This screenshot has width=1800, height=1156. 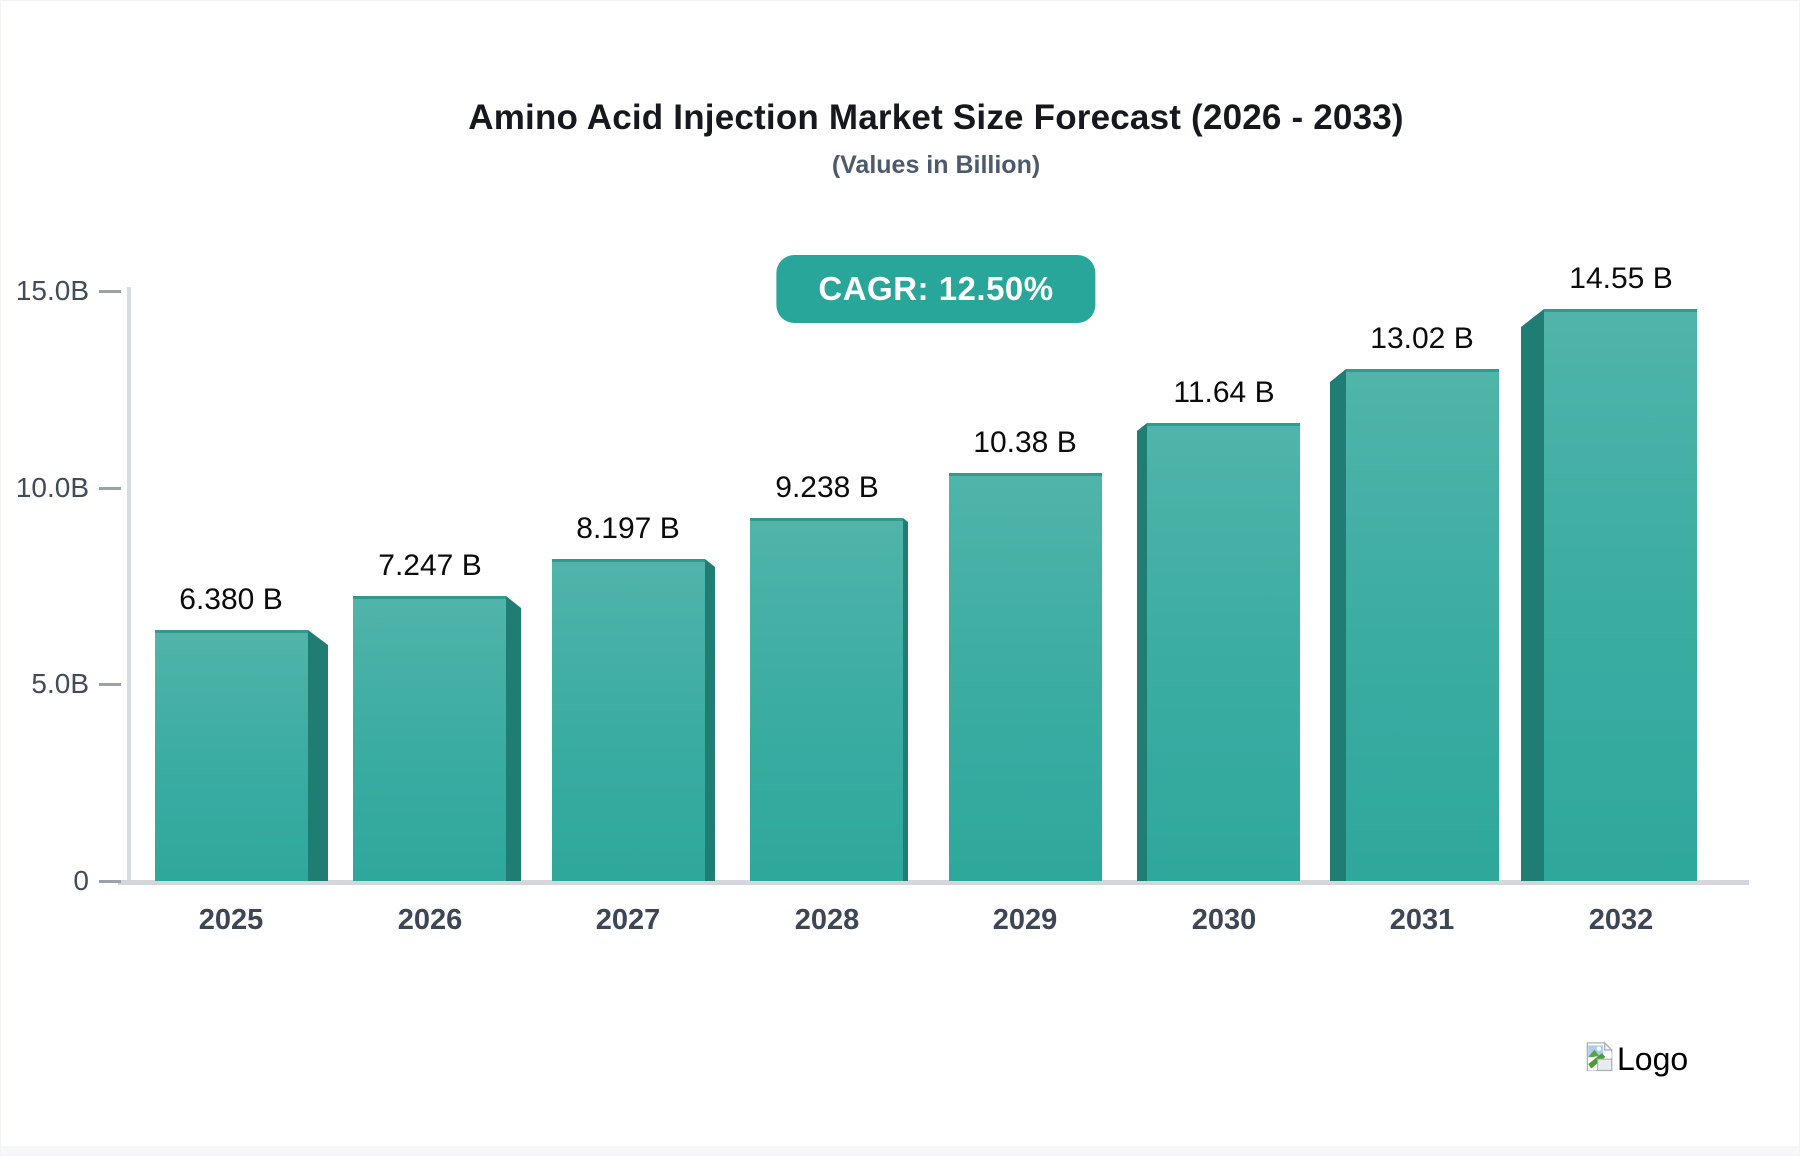 What do you see at coordinates (933, 882) in the screenshot?
I see `x-axis-baseline` at bounding box center [933, 882].